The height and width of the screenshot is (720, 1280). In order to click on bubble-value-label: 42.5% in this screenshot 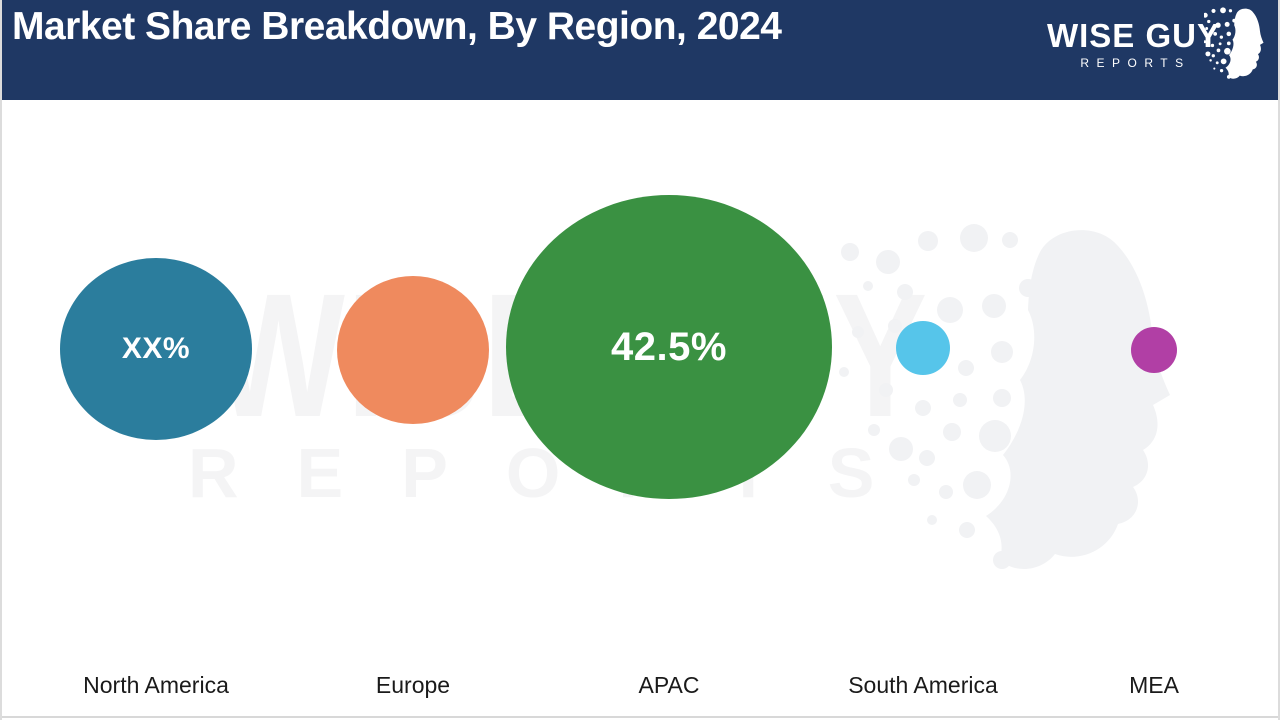, I will do `click(669, 346)`.